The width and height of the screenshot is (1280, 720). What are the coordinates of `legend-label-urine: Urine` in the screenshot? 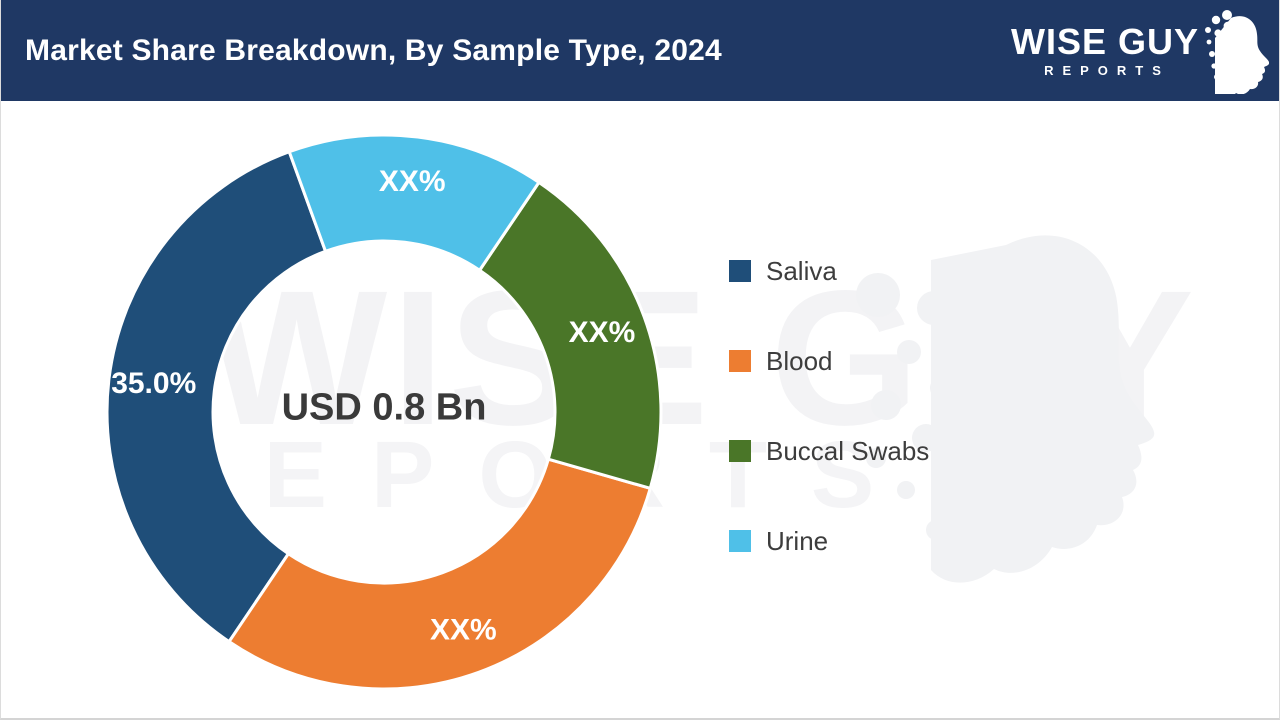 It's located at (797, 541).